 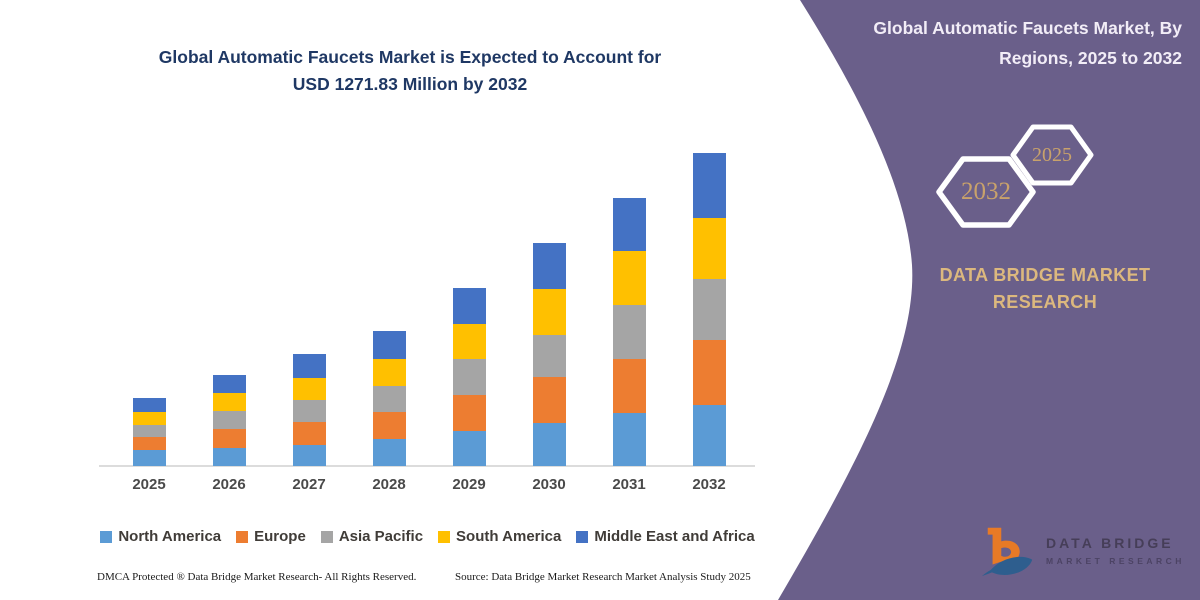 What do you see at coordinates (229, 438) in the screenshot?
I see `bar-segment-europe-2026` at bounding box center [229, 438].